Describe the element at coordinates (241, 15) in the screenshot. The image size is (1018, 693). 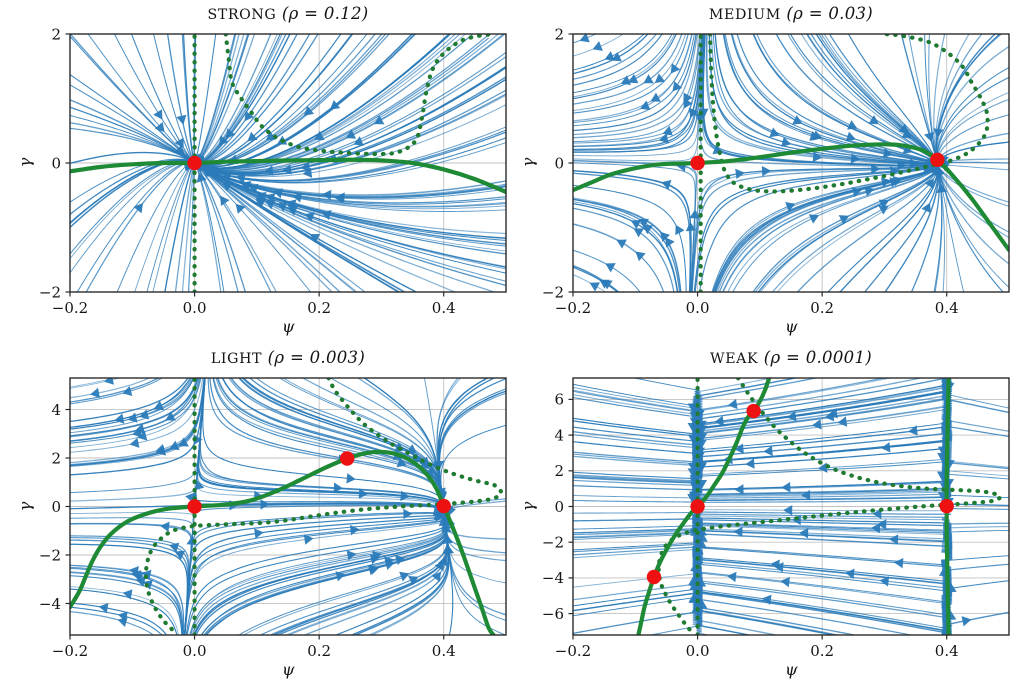
I see `panel-title-label: STRONG` at that location.